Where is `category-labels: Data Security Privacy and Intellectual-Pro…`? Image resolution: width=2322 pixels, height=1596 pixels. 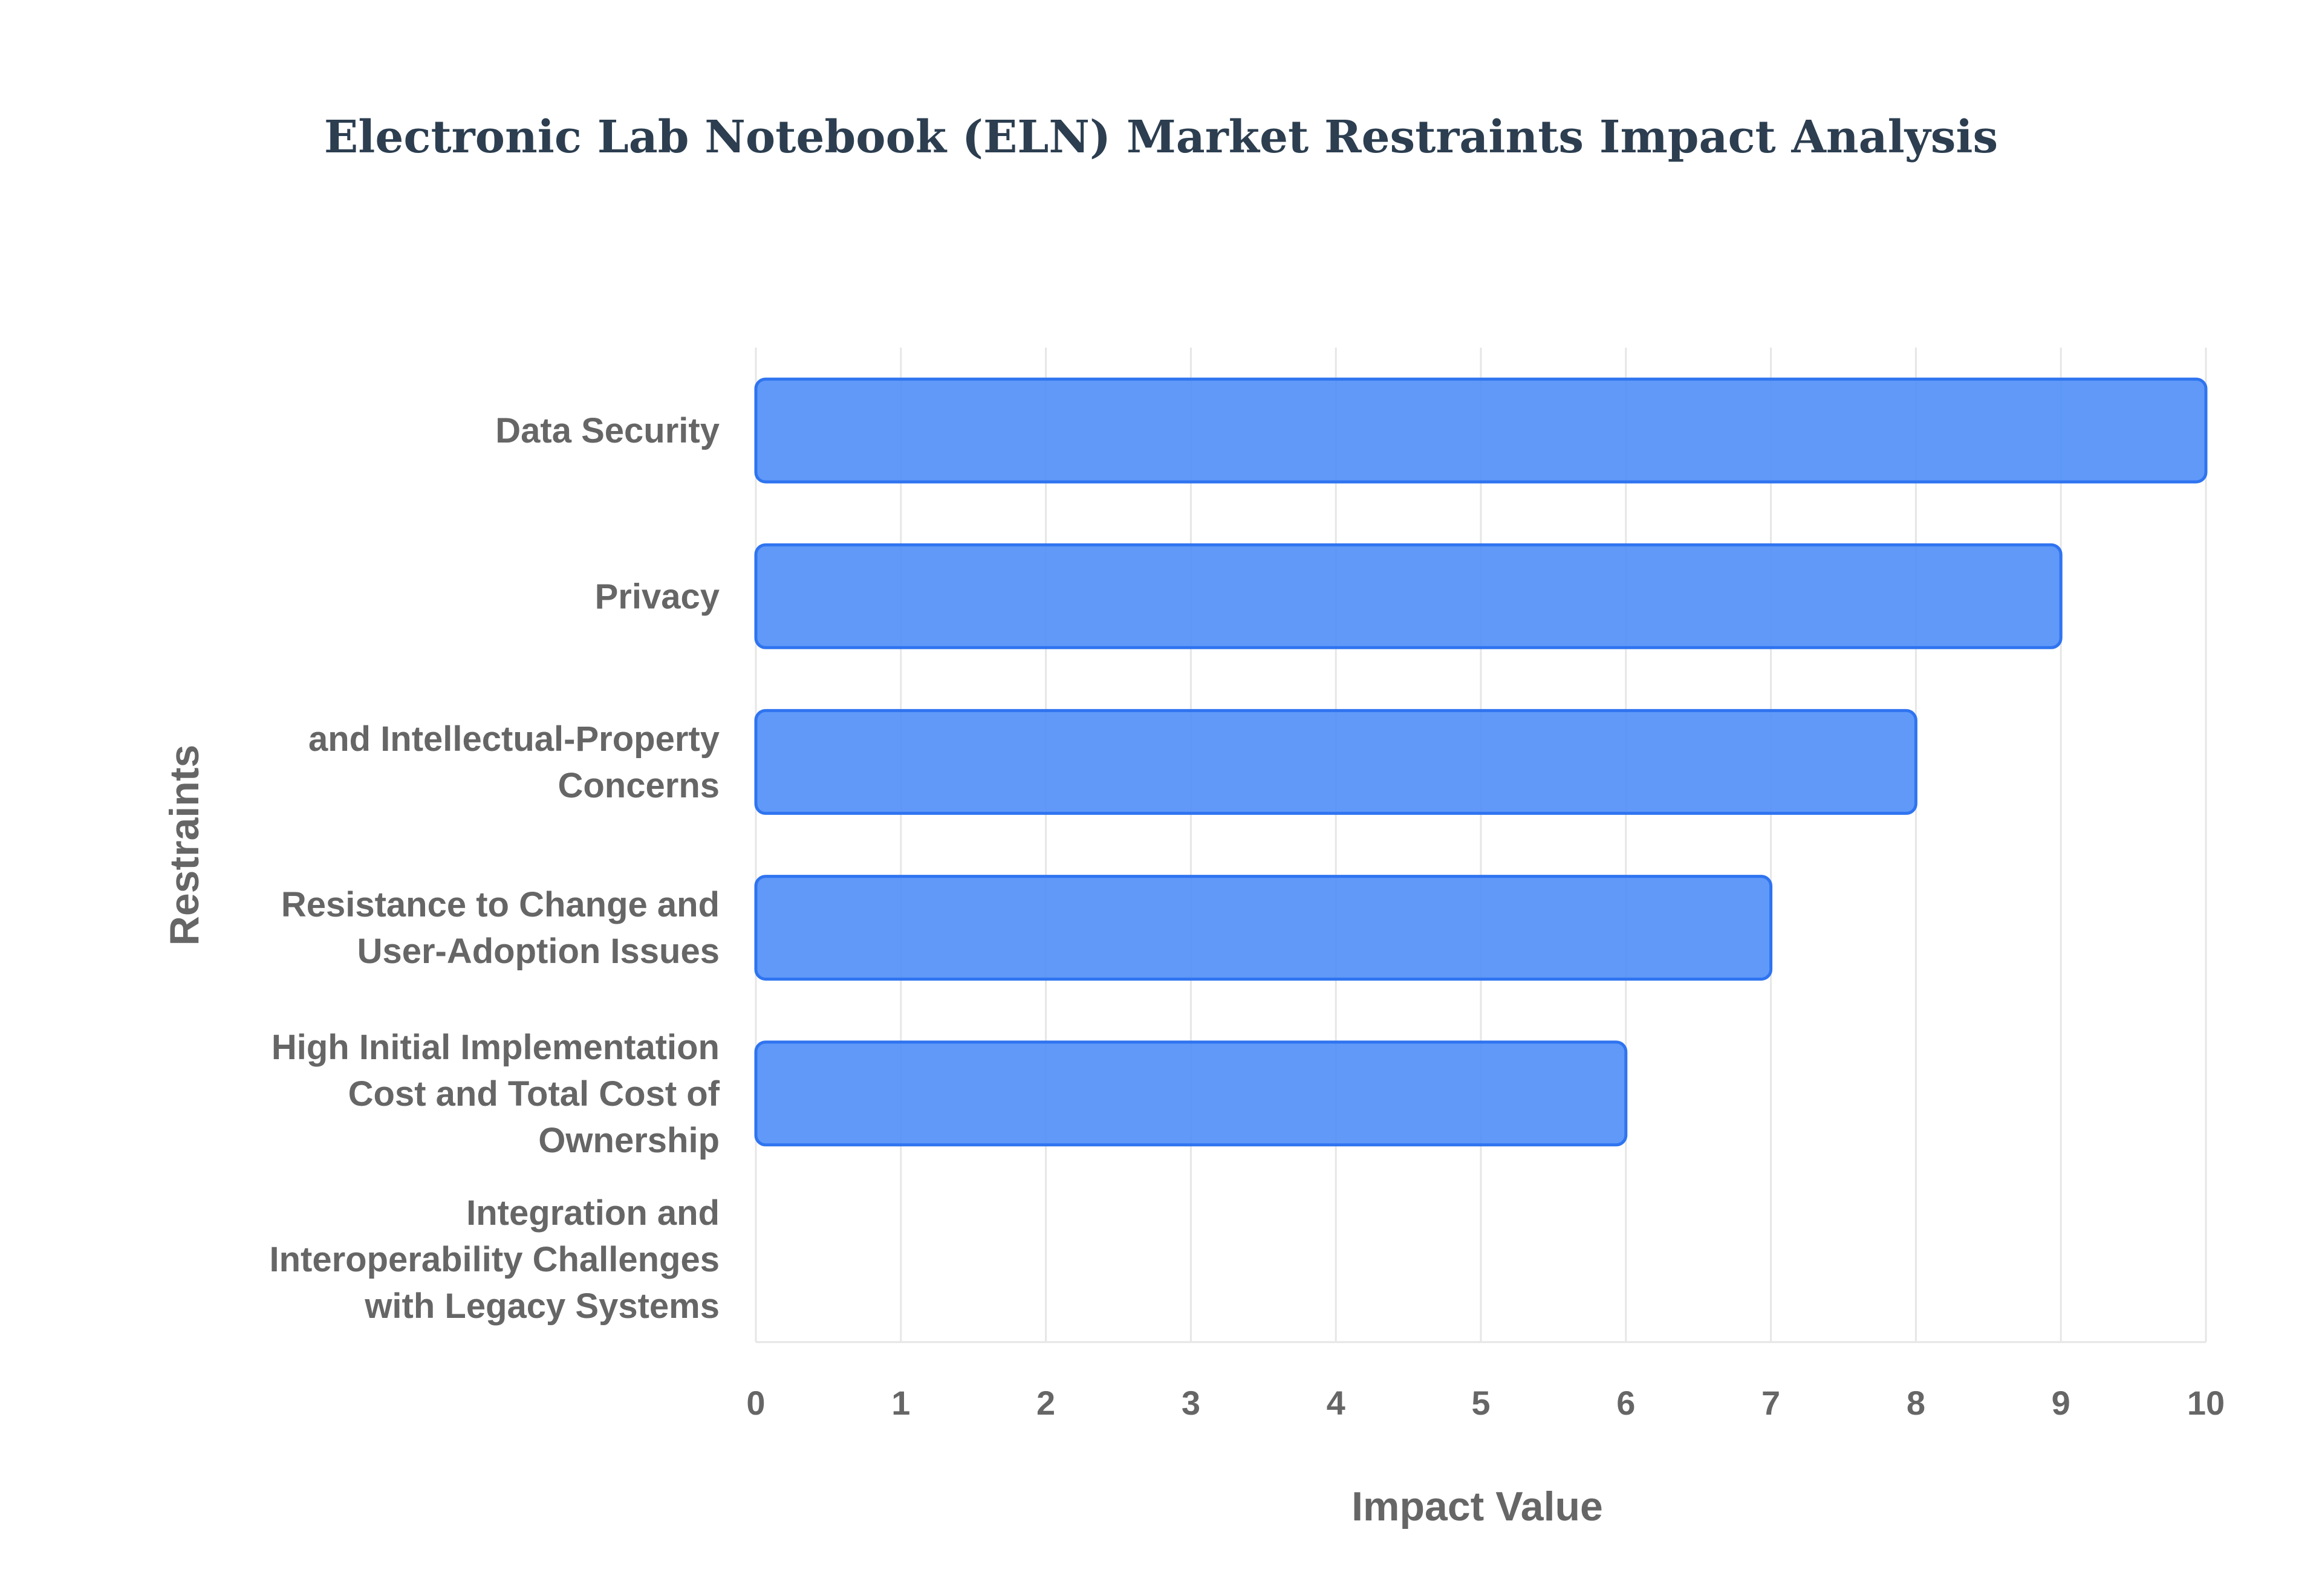
category-labels: Data Security Privacy and Intellectual-Pro… is located at coordinates (494, 868).